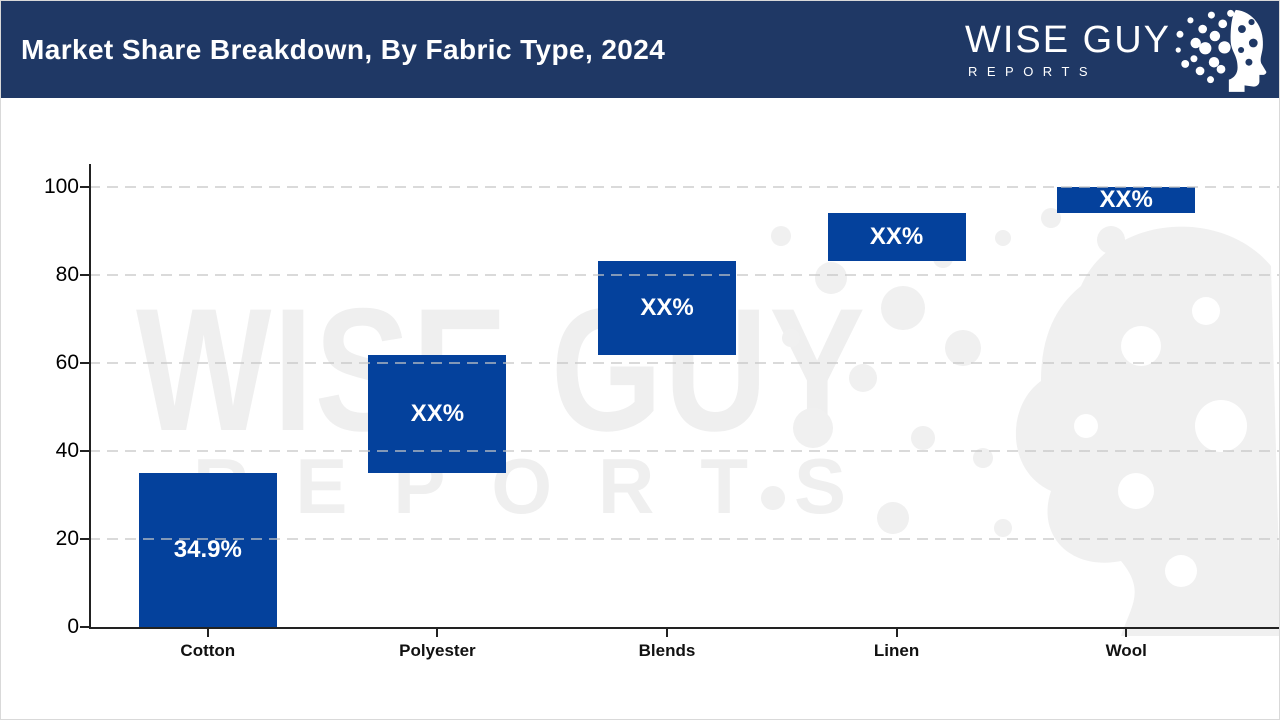 This screenshot has width=1280, height=720. Describe the element at coordinates (896, 650) in the screenshot. I see `x-label-linen: Linen` at that location.